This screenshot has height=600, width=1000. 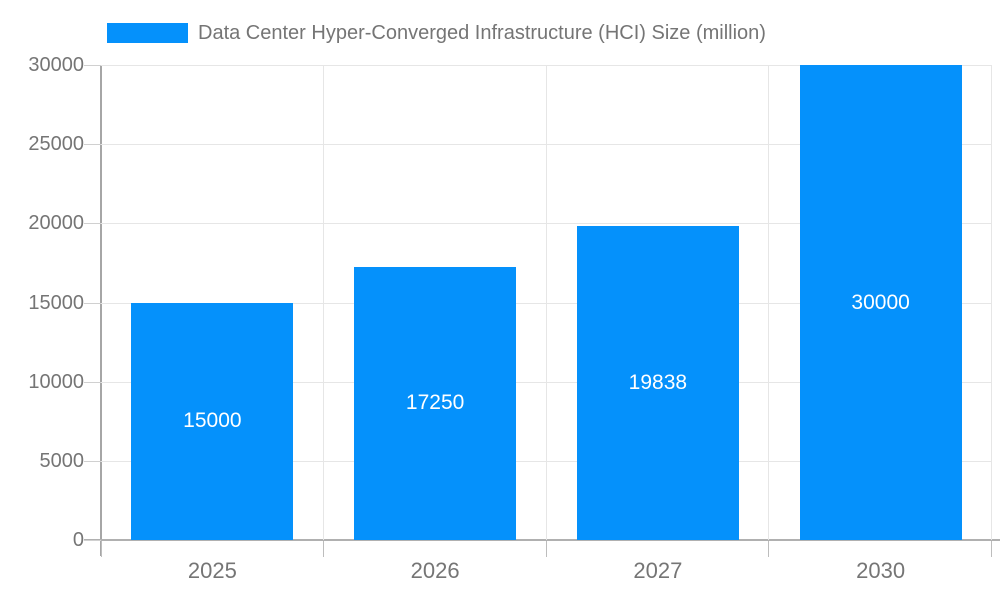 What do you see at coordinates (56, 302) in the screenshot?
I see `y-tick-label-15000: 15000` at bounding box center [56, 302].